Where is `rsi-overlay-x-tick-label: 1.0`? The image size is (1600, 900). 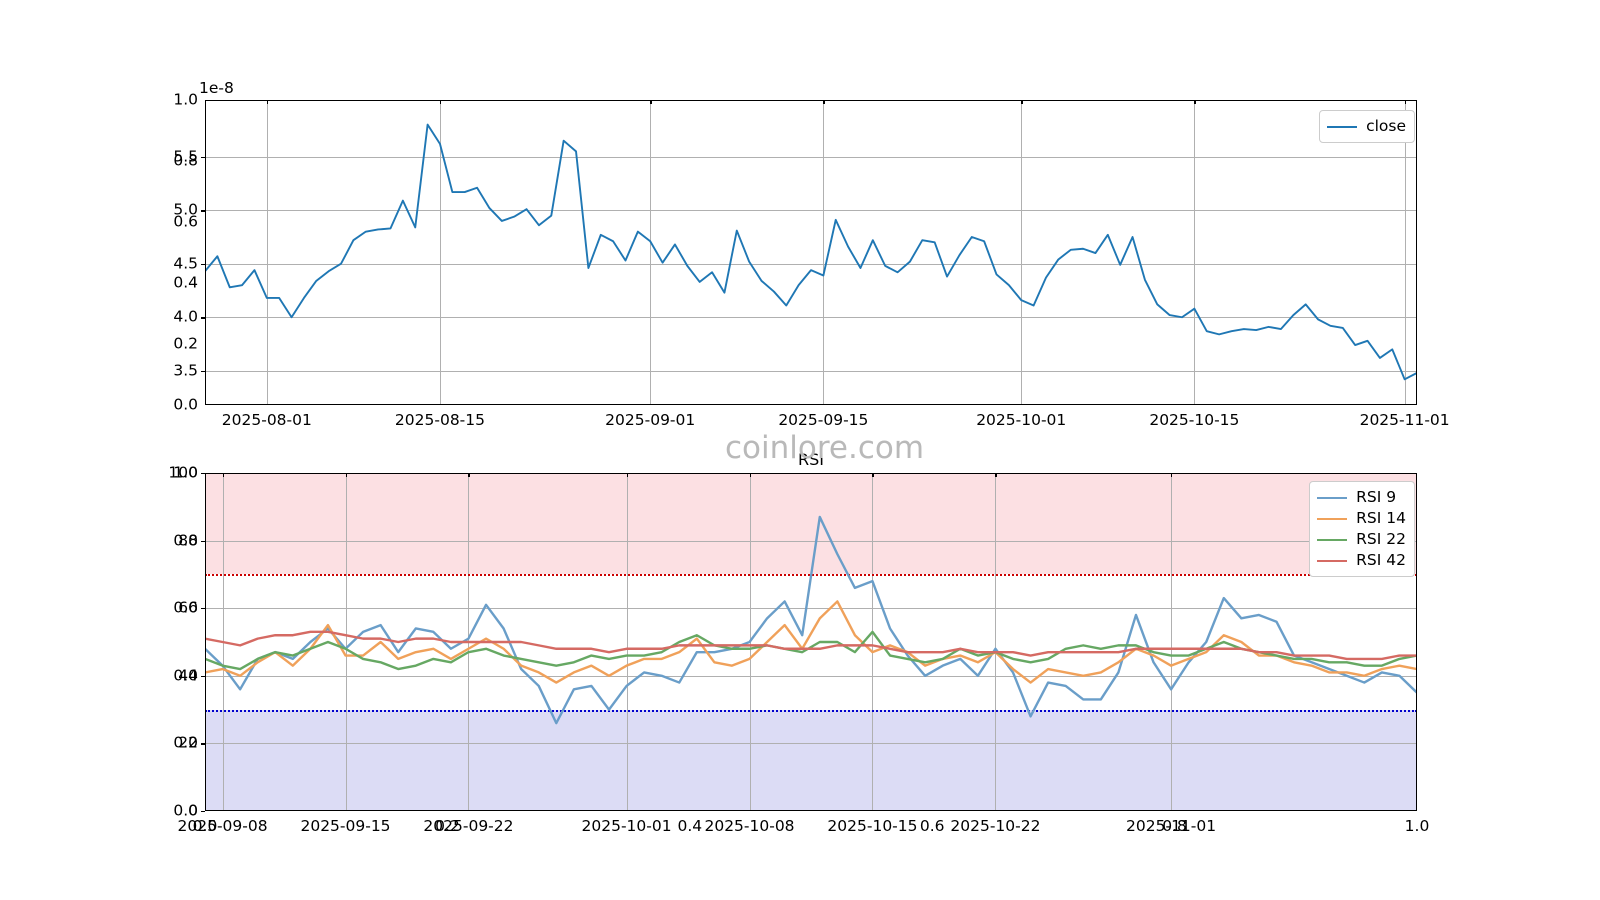
rsi-overlay-x-tick-label: 1.0 is located at coordinates (1417, 826).